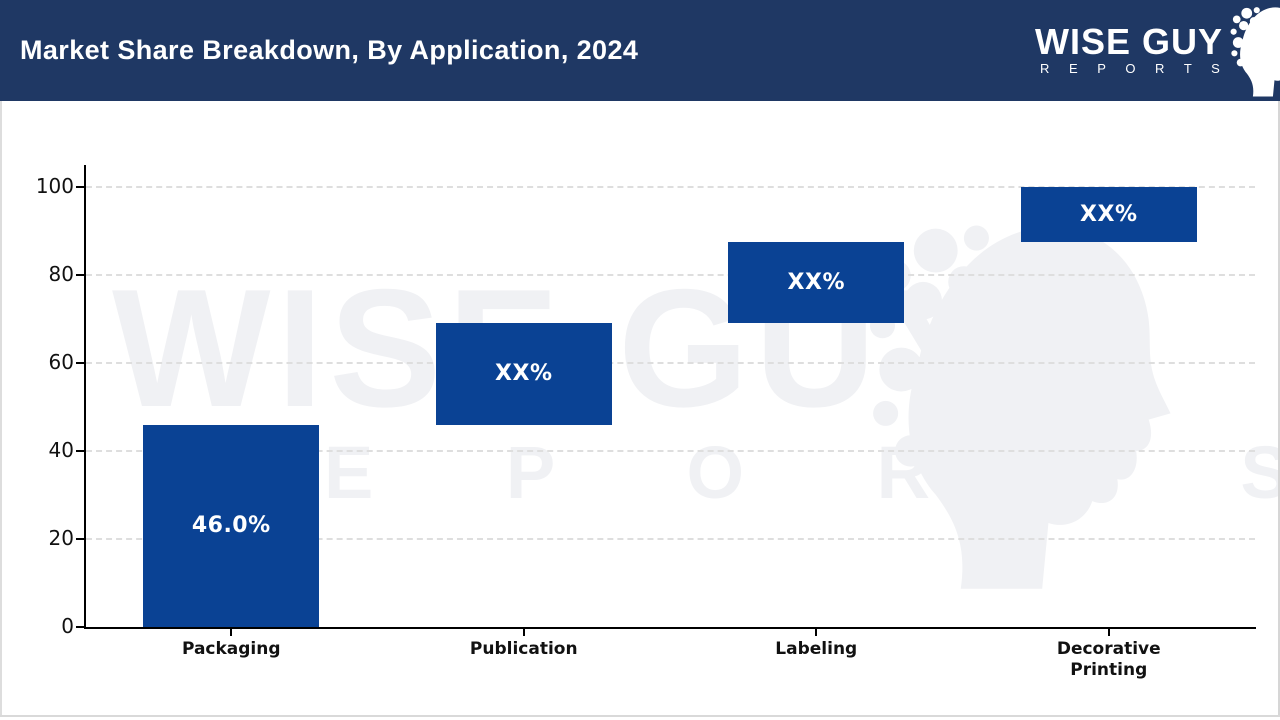  I want to click on x-tick-mark-publication, so click(523, 632).